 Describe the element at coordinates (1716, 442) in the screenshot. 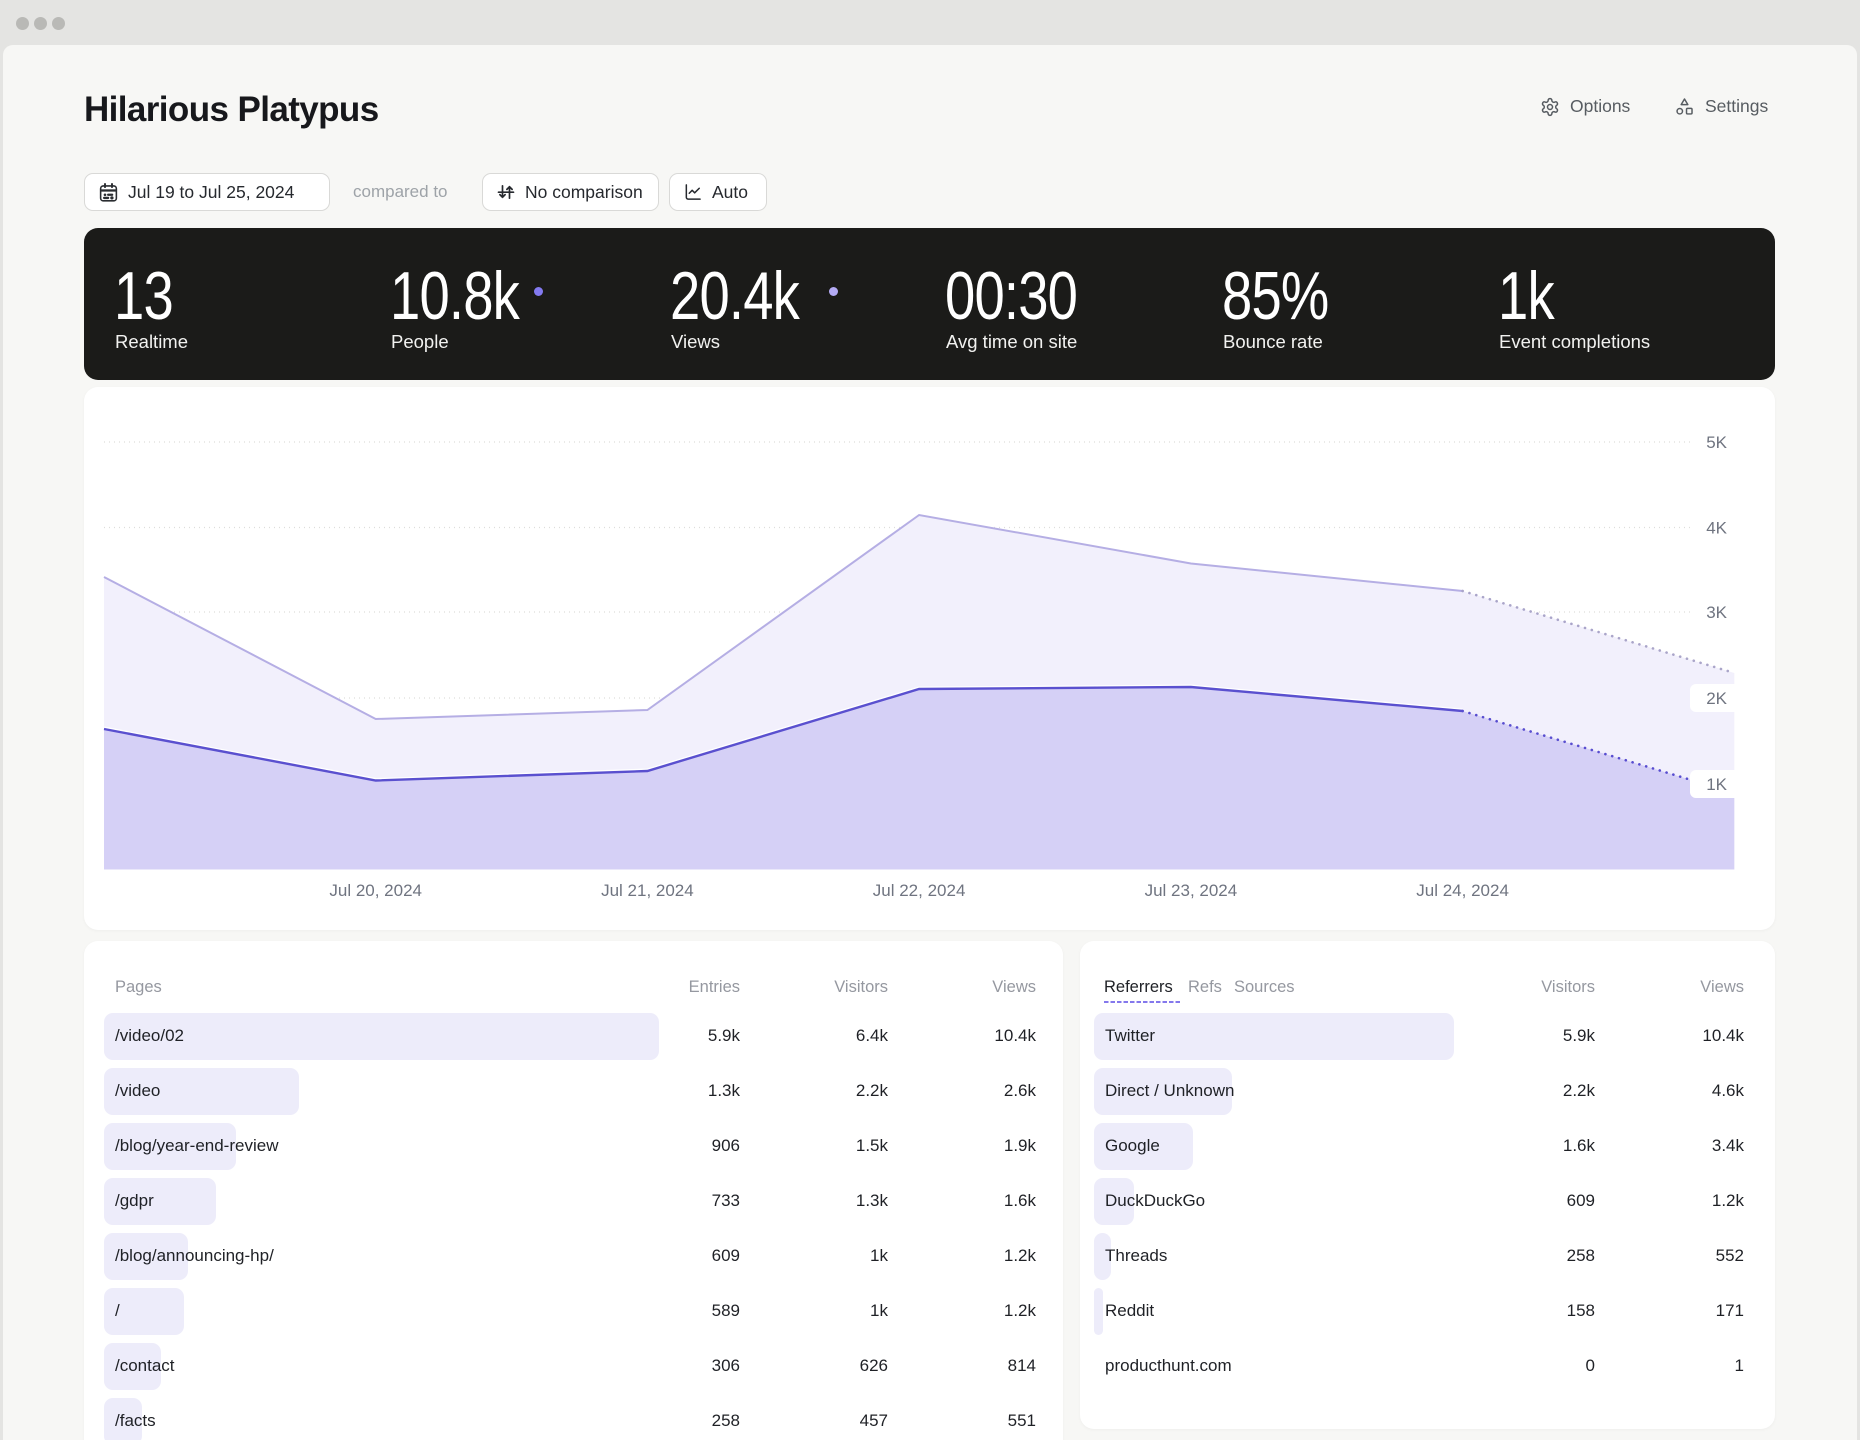

I see `svg-text: 5K` at that location.